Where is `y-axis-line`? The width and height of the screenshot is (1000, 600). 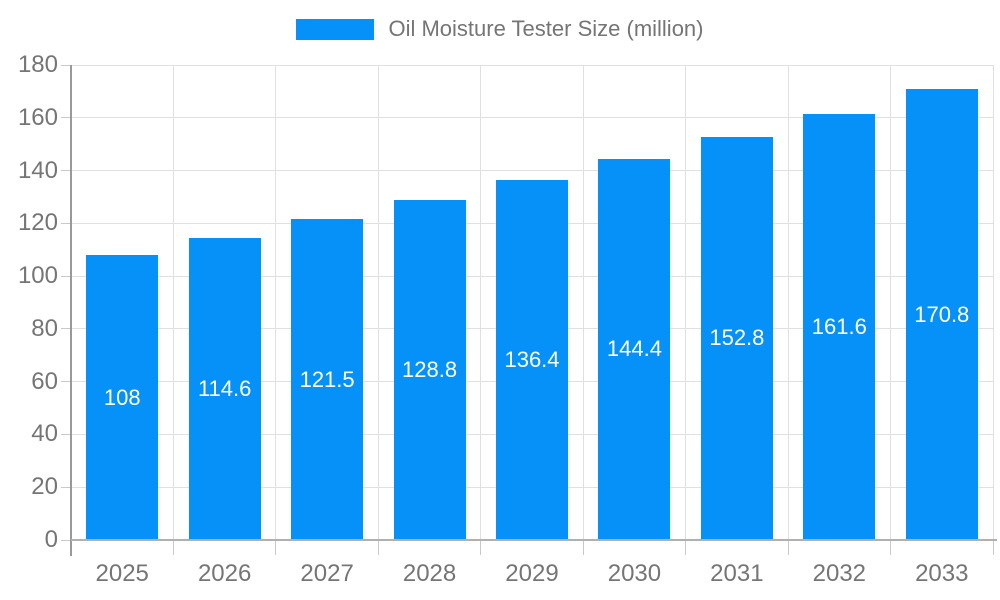
y-axis-line is located at coordinates (71, 310).